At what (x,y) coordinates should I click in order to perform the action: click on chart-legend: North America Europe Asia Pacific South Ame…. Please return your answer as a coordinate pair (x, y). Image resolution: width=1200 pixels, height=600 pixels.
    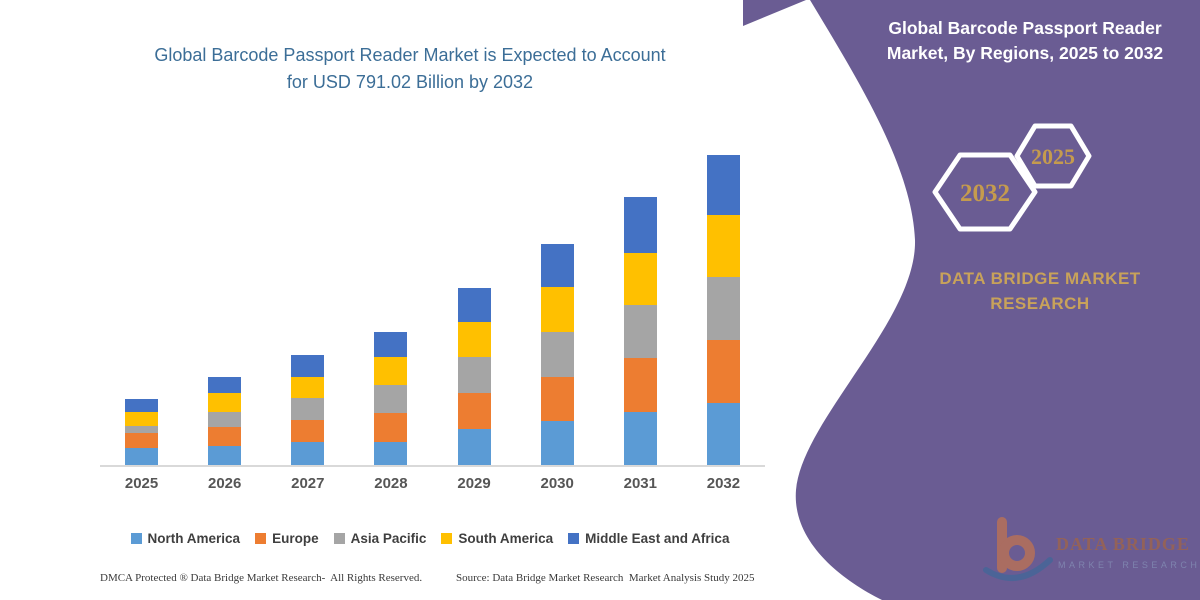
    Looking at the image, I should click on (430, 538).